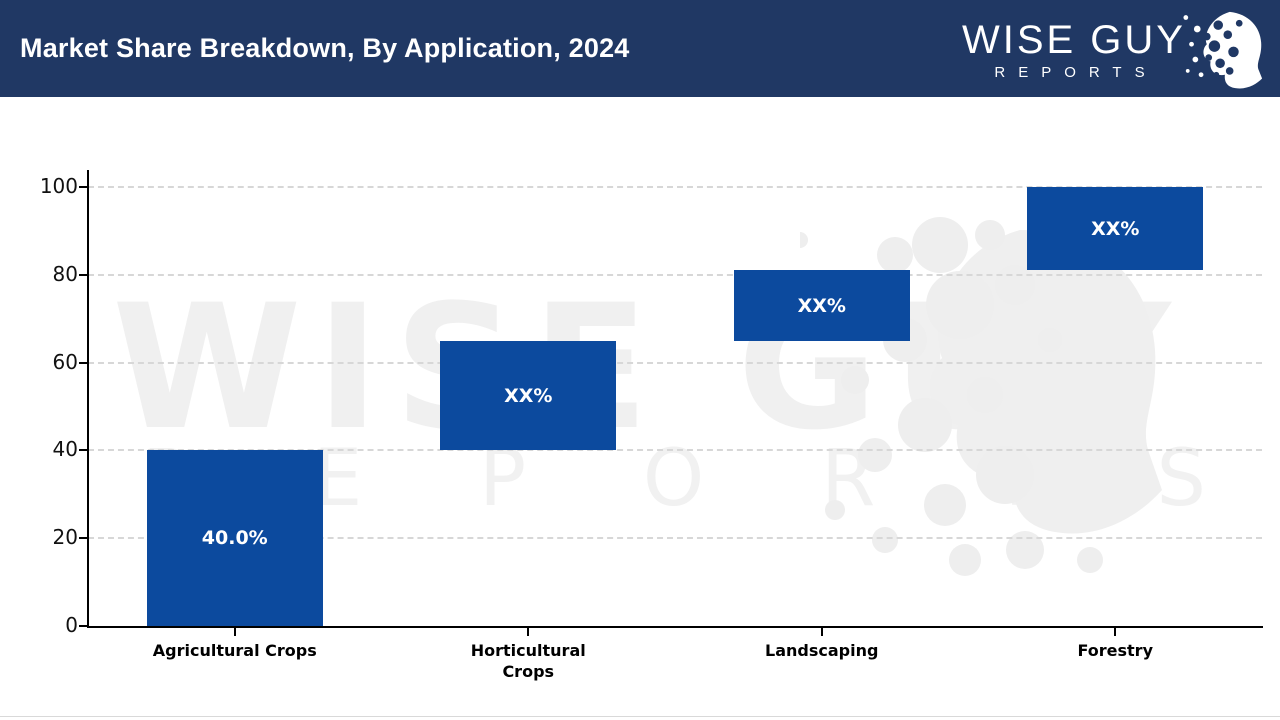 The height and width of the screenshot is (720, 1280). Describe the element at coordinates (65, 273) in the screenshot. I see `y-tick-label: 80` at that location.